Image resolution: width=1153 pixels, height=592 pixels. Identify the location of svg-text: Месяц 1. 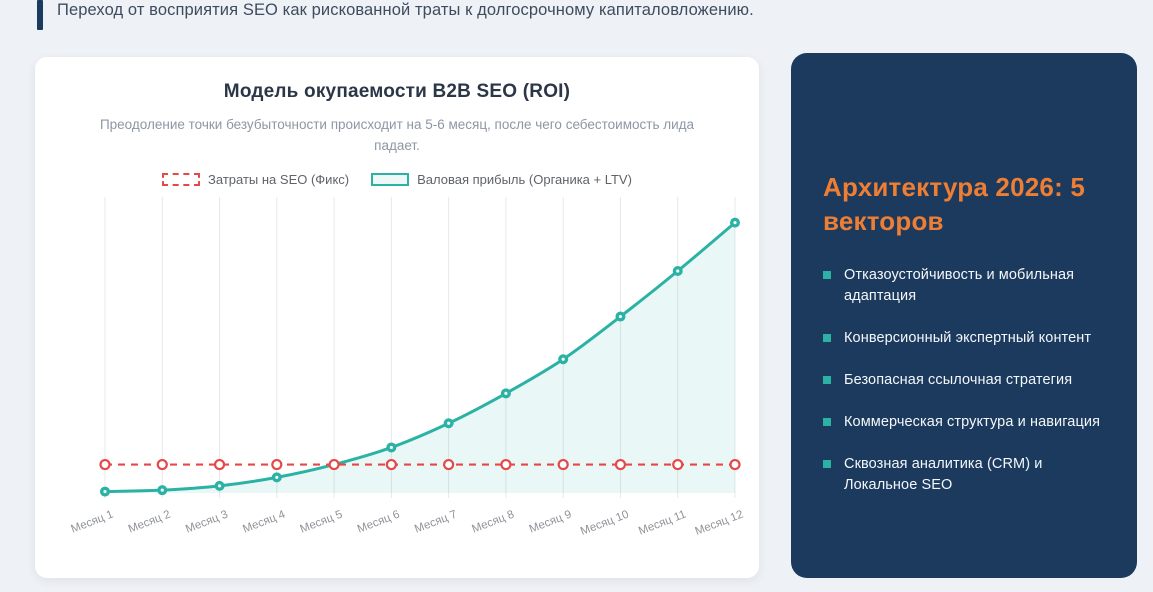
(92, 521).